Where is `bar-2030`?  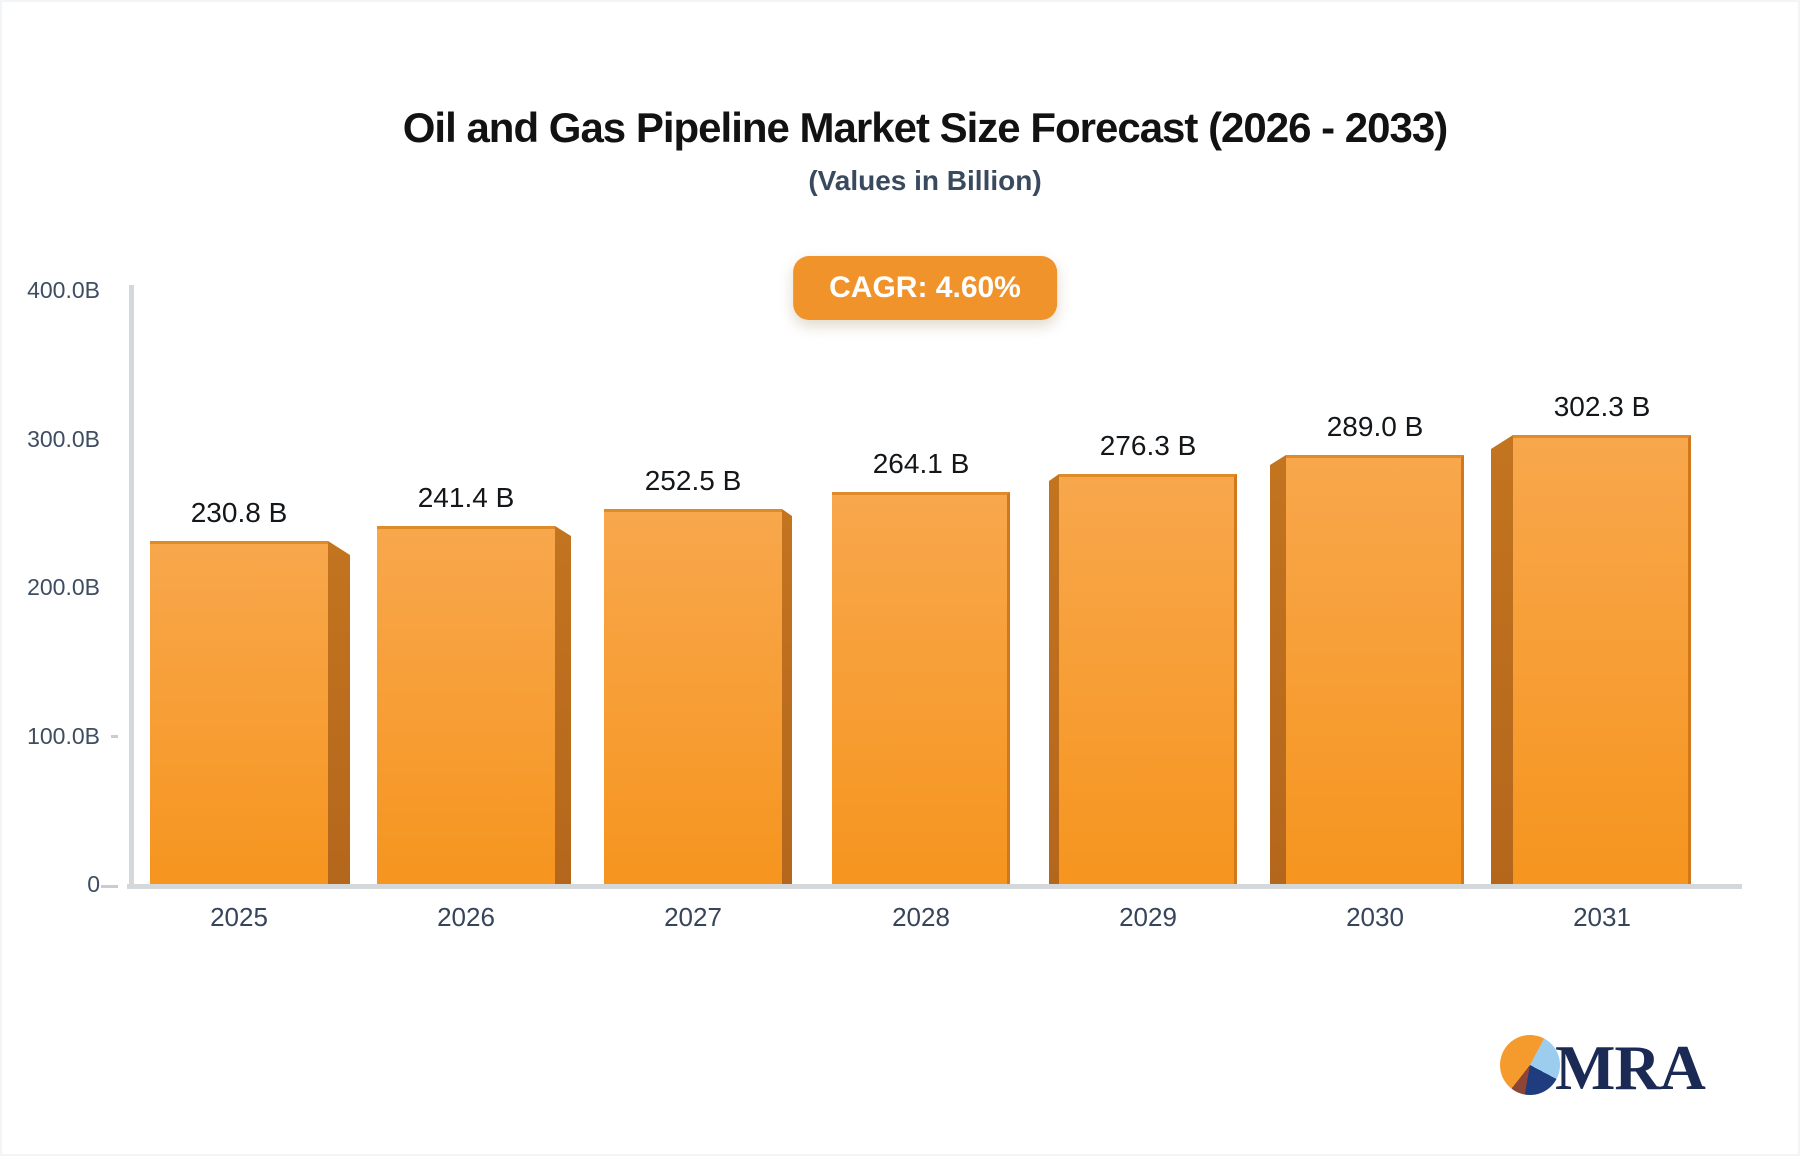 bar-2030 is located at coordinates (1375, 669).